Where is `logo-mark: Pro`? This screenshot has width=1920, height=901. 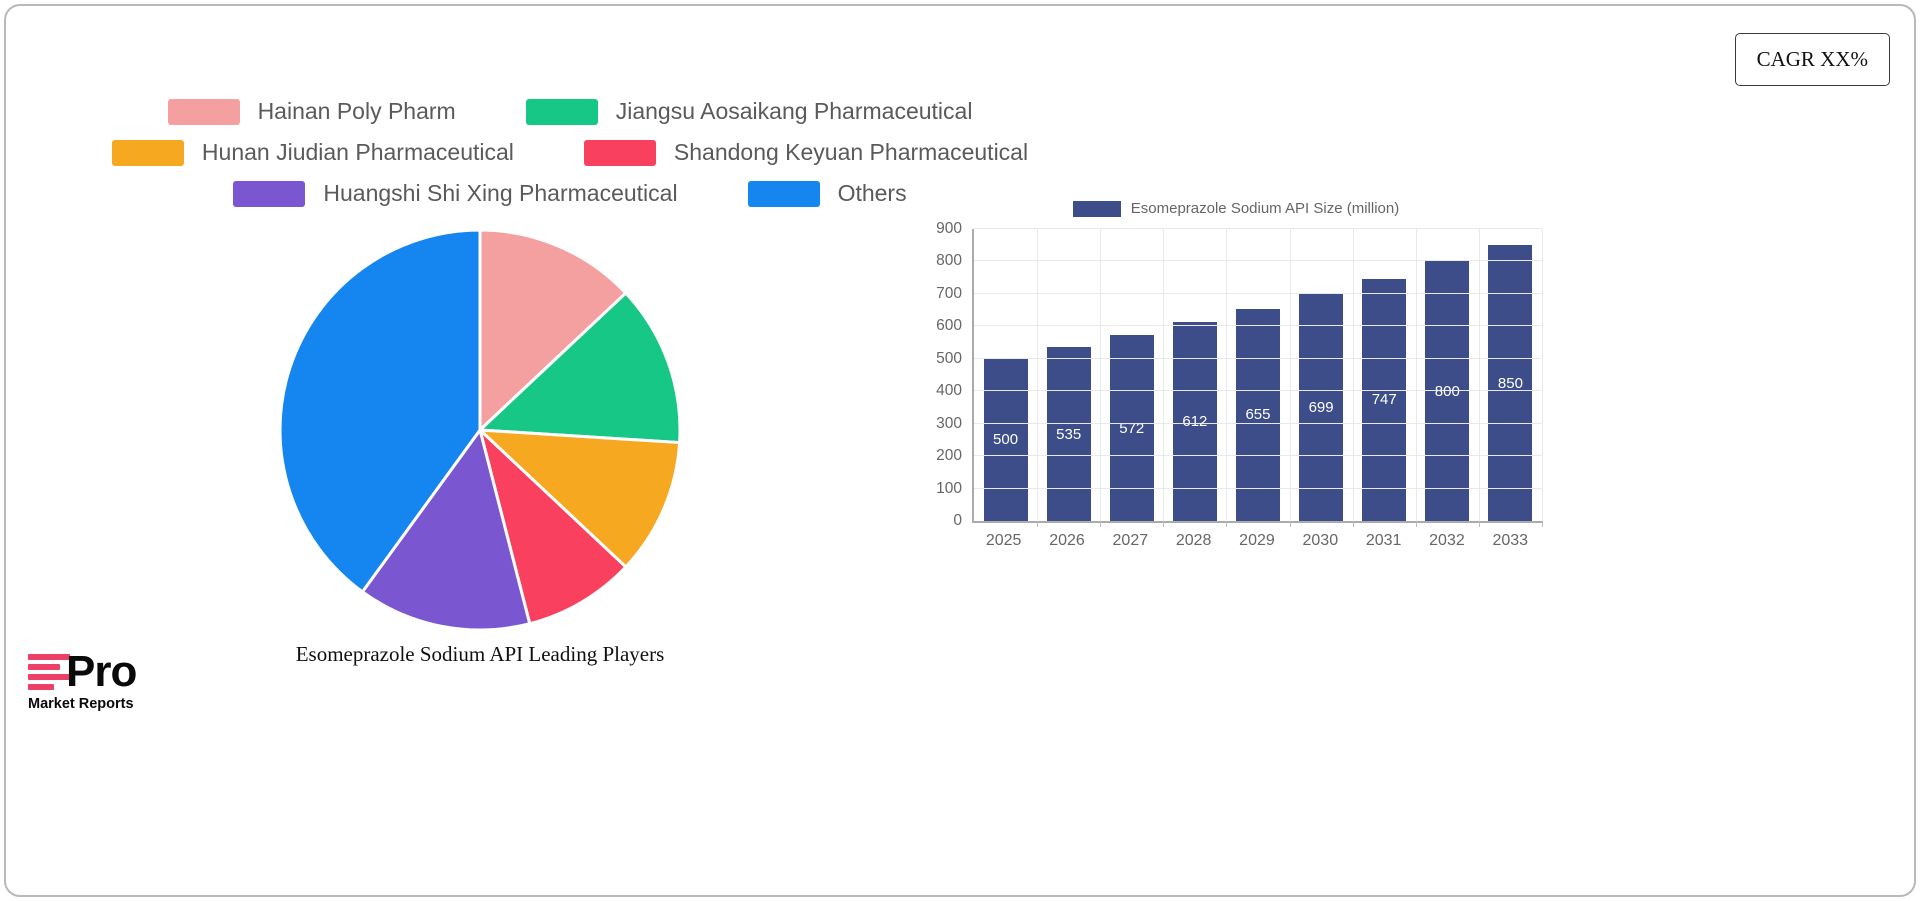
logo-mark: Pro is located at coordinates (82, 671).